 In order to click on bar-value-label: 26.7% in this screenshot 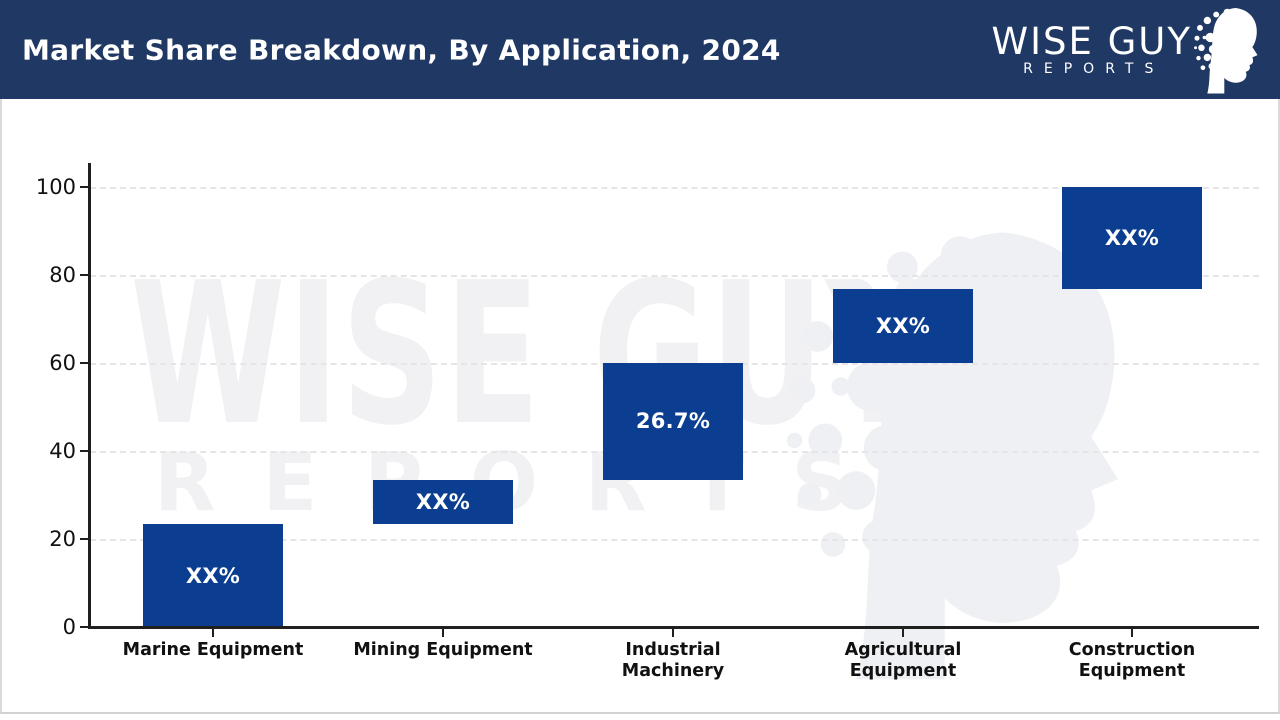, I will do `click(673, 421)`.